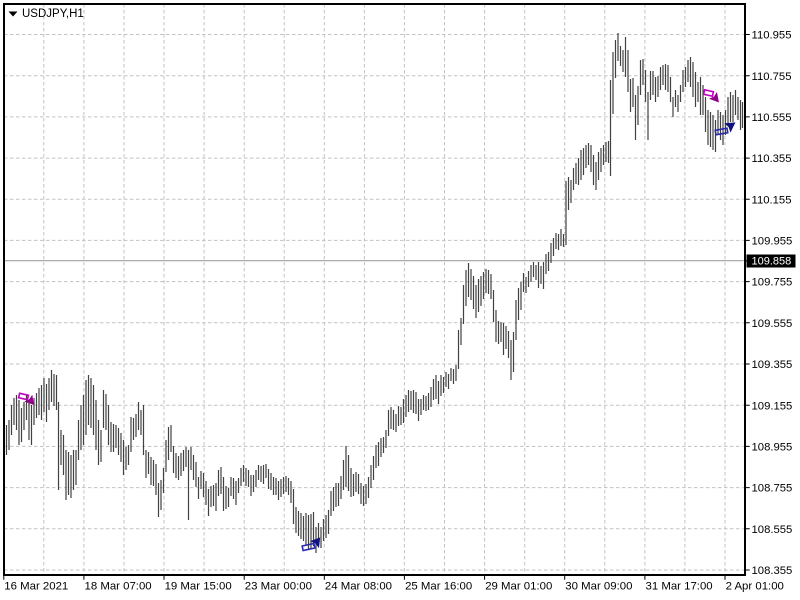 The height and width of the screenshot is (600, 800). Describe the element at coordinates (772, 36) in the screenshot. I see `svg-text: 110.955` at that location.